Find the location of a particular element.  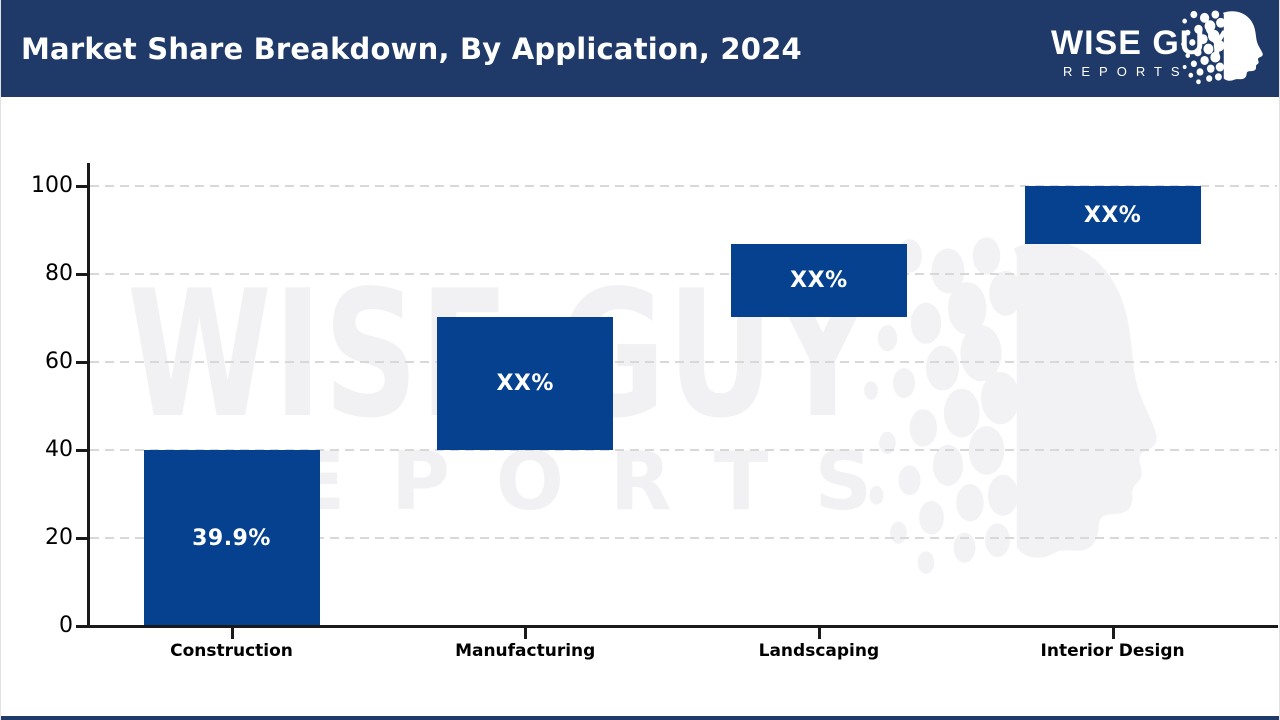

bar-construction: 39.9% is located at coordinates (231, 538).